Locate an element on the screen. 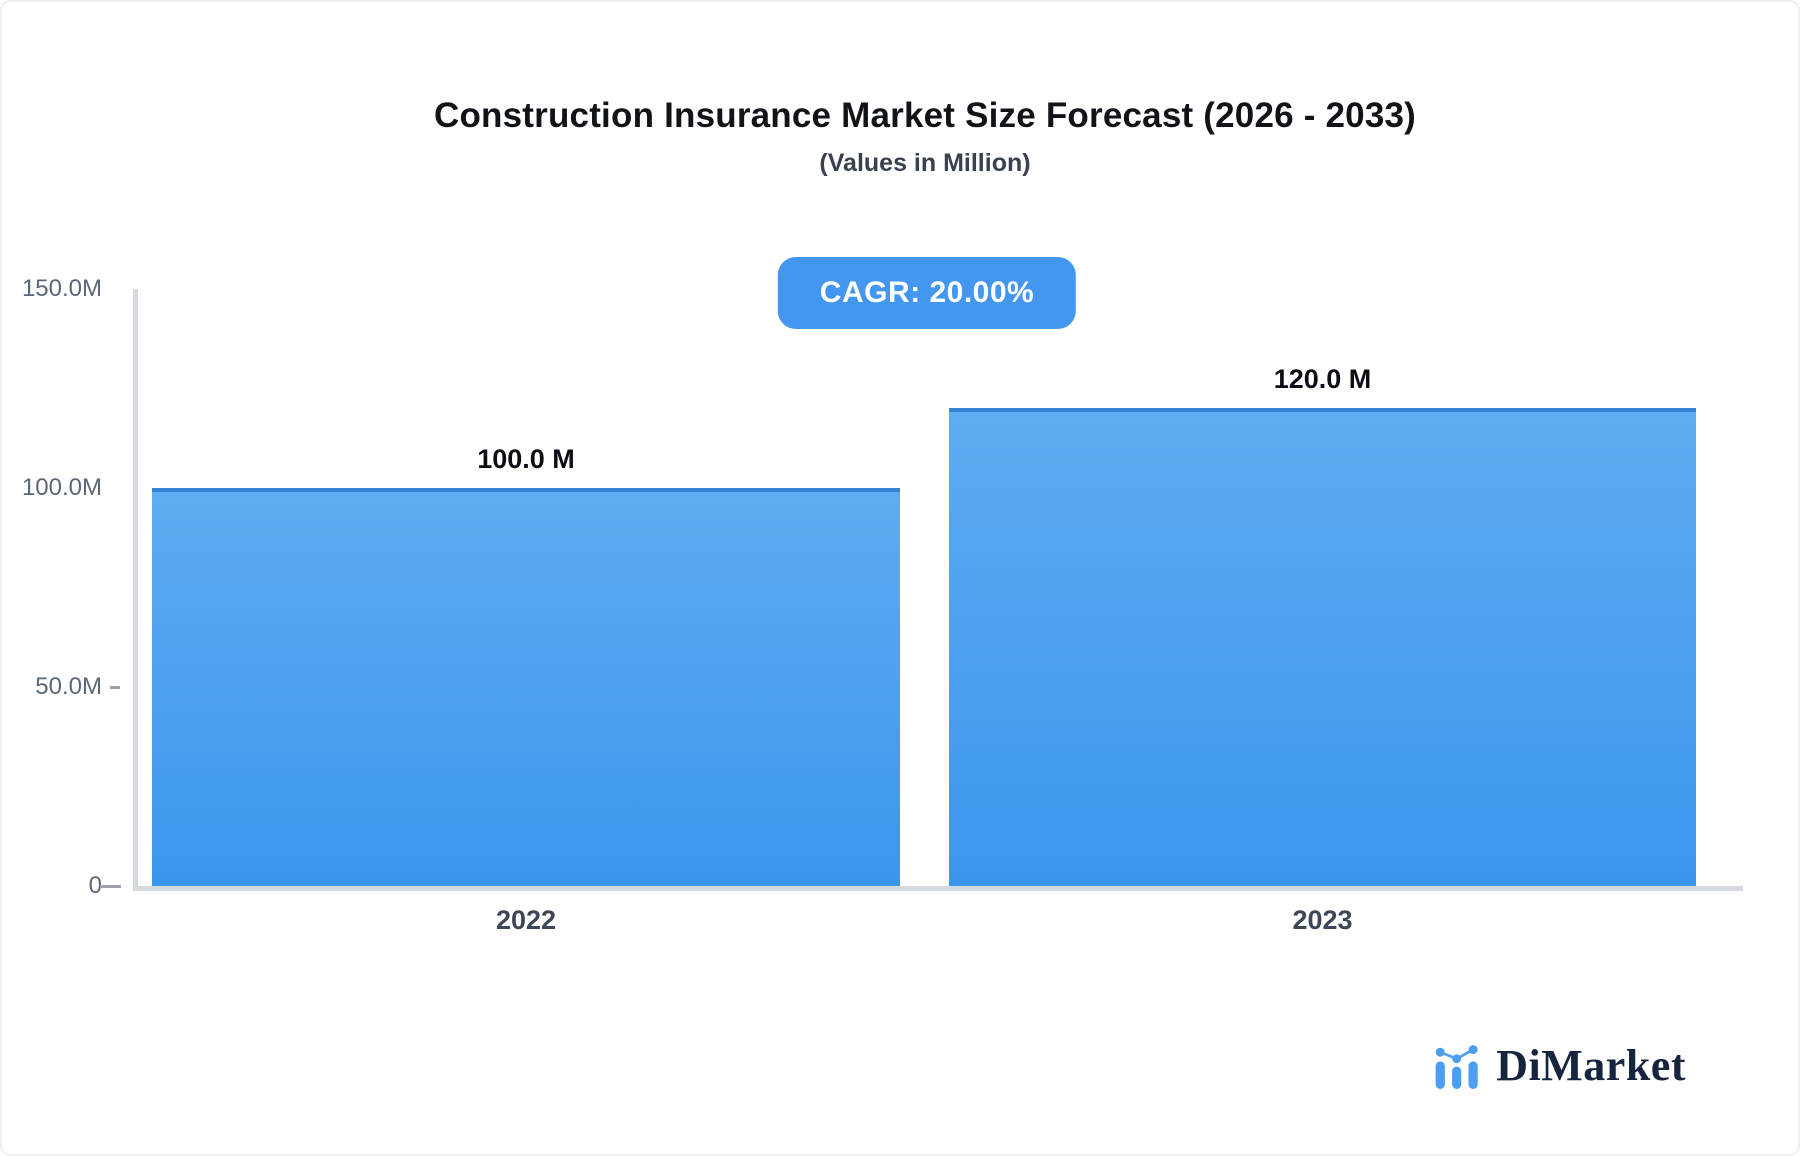 Image resolution: width=1800 pixels, height=1156 pixels. y-tick-label: 100.0M is located at coordinates (61, 487).